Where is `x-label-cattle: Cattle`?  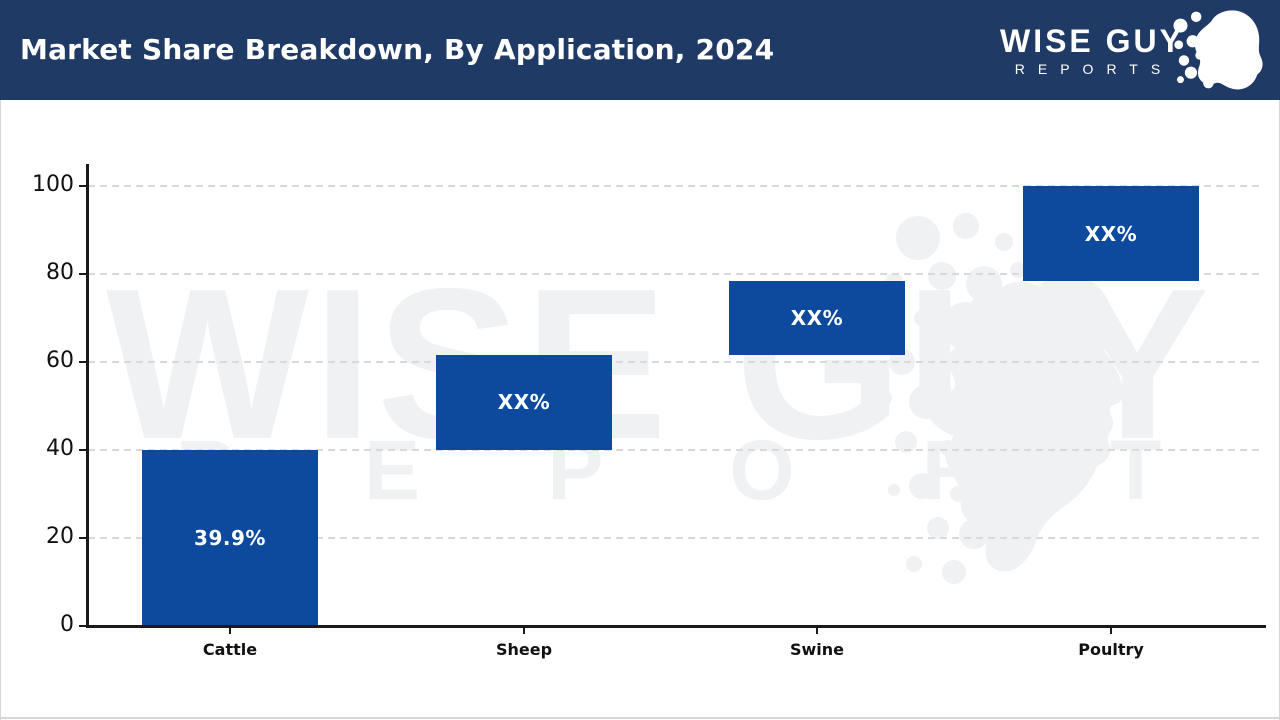
x-label-cattle: Cattle is located at coordinates (230, 649).